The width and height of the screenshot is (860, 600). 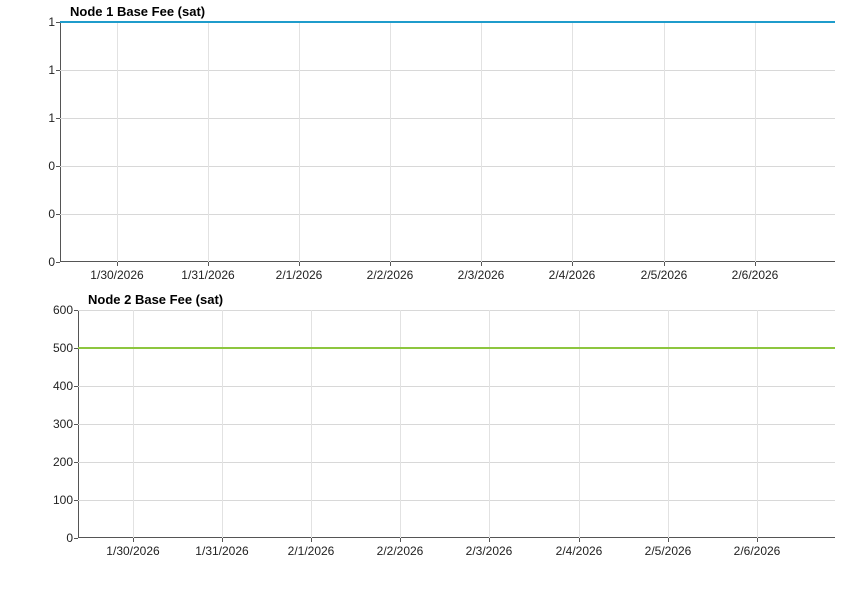 I want to click on y-axis-tick-label: 500, so click(x=62, y=348).